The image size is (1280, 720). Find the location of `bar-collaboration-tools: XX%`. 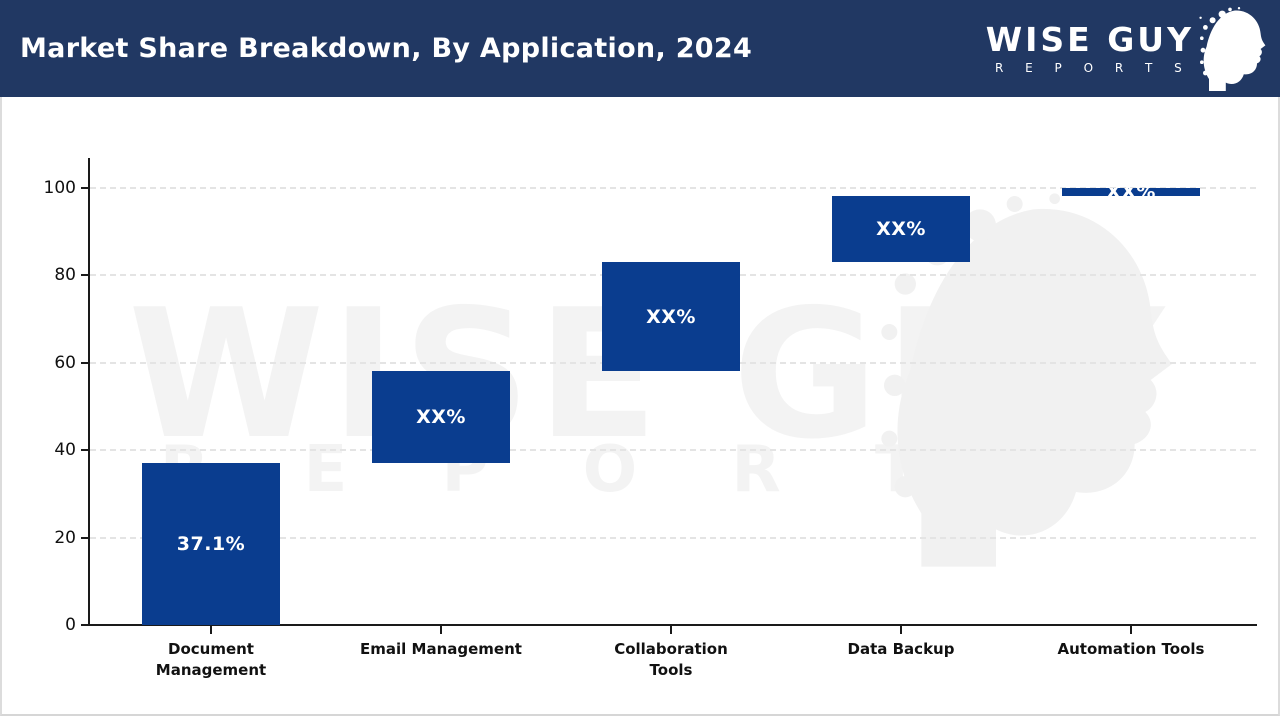

bar-collaboration-tools: XX% is located at coordinates (671, 316).